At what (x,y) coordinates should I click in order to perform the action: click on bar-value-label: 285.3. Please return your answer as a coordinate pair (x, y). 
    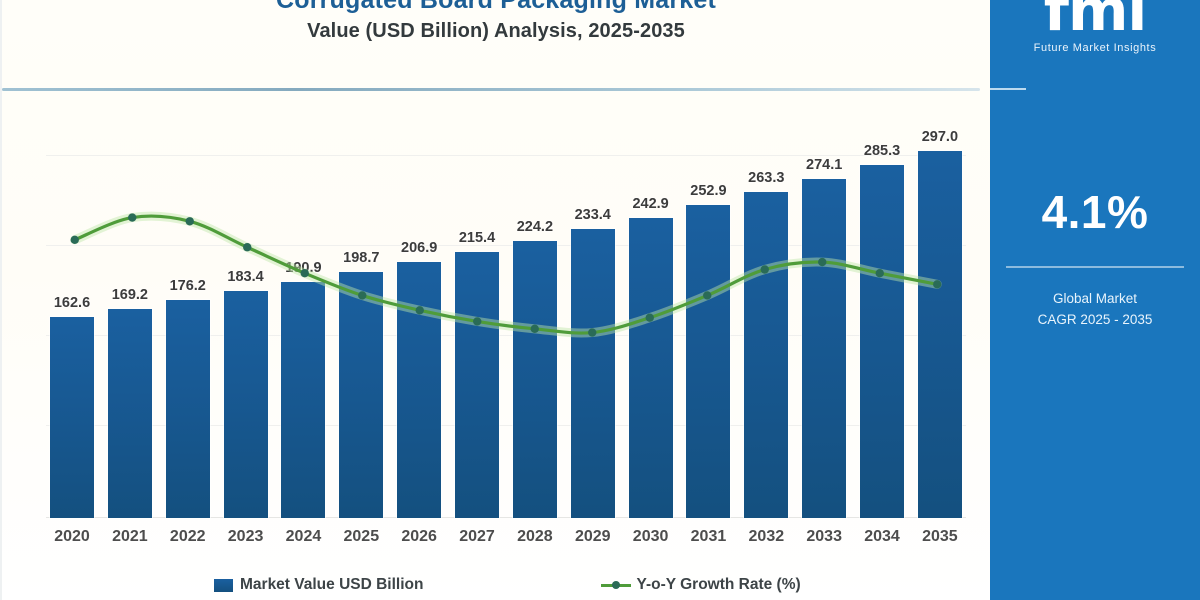
    Looking at the image, I should click on (882, 151).